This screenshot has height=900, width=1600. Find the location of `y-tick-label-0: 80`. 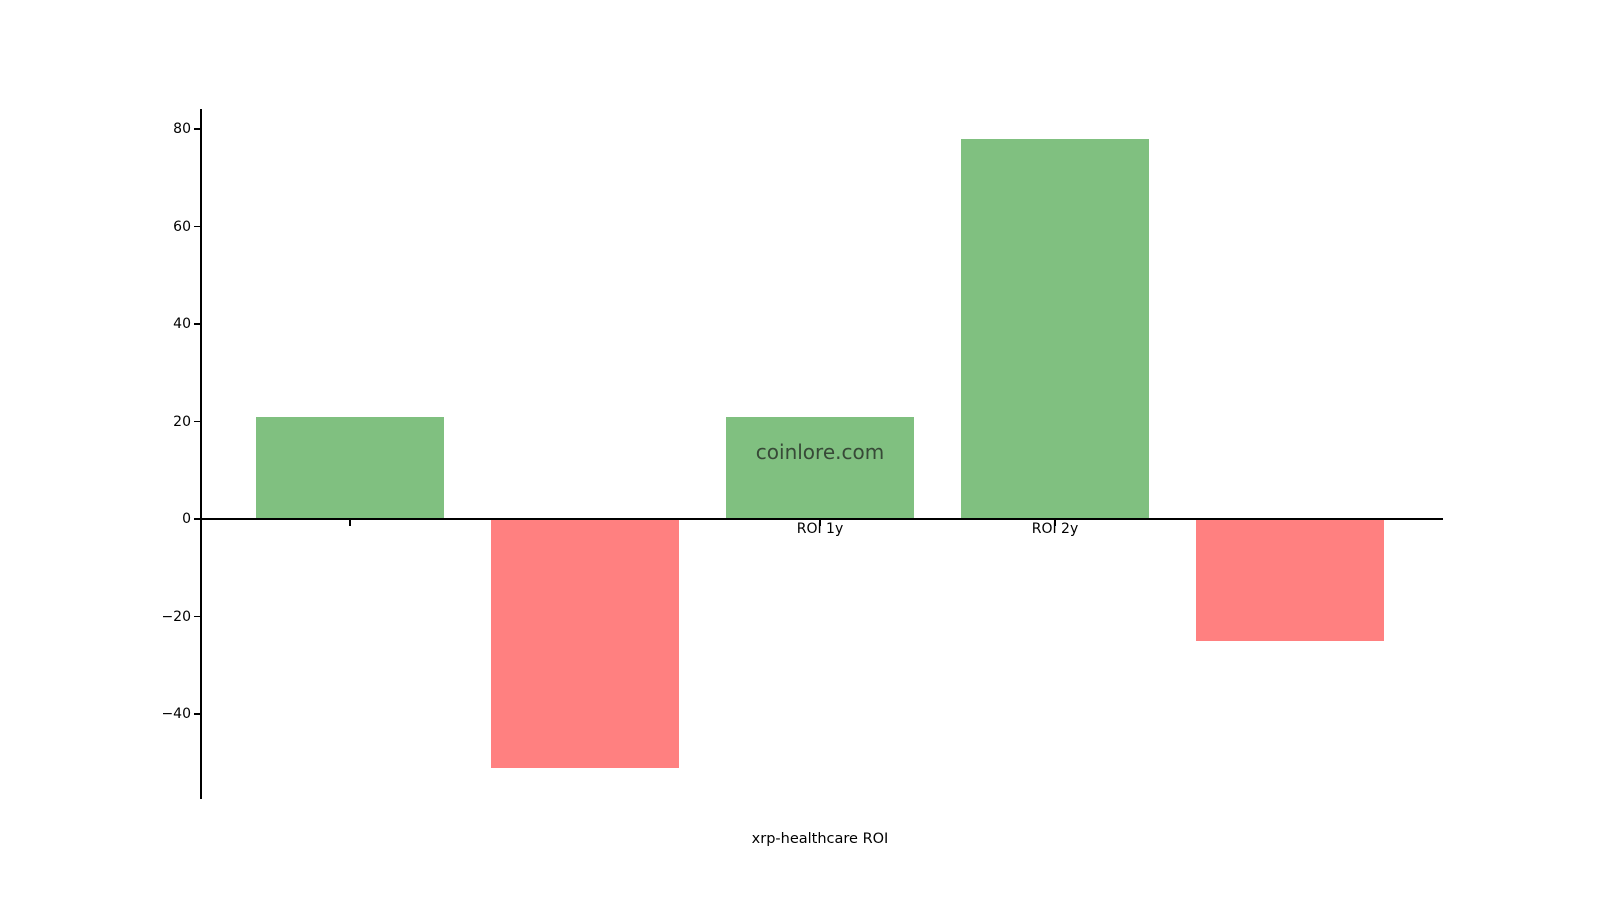

y-tick-label-0: 80 is located at coordinates (182, 129).